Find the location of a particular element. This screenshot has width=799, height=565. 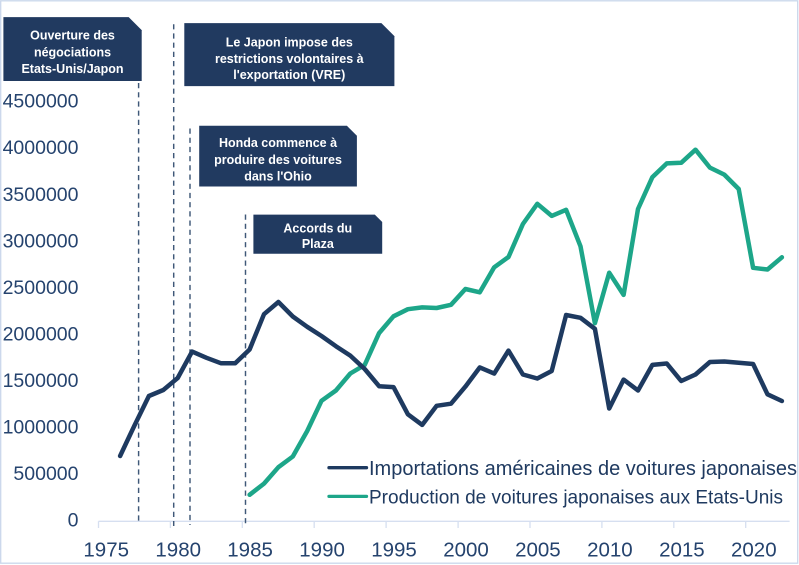

svg-text: 1980 is located at coordinates (178, 549).